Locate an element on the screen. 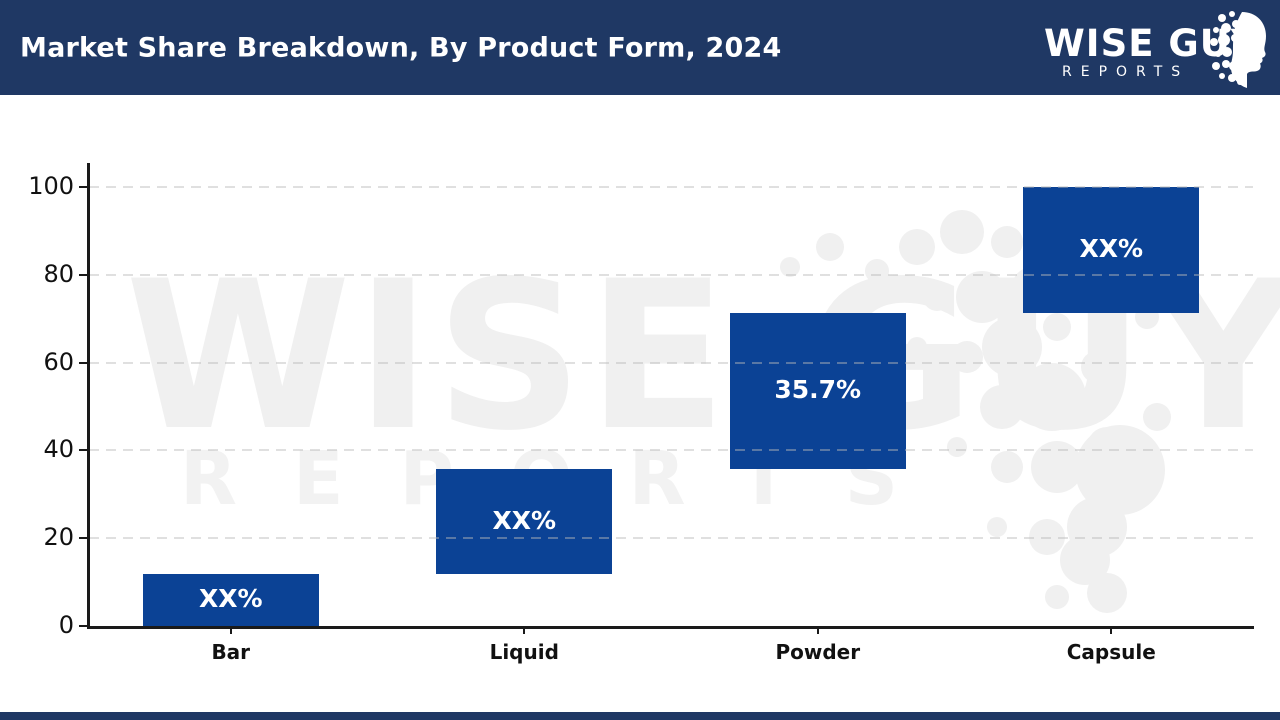 Image resolution: width=1280 pixels, height=720 pixels. y-axis-line is located at coordinates (88, 396).